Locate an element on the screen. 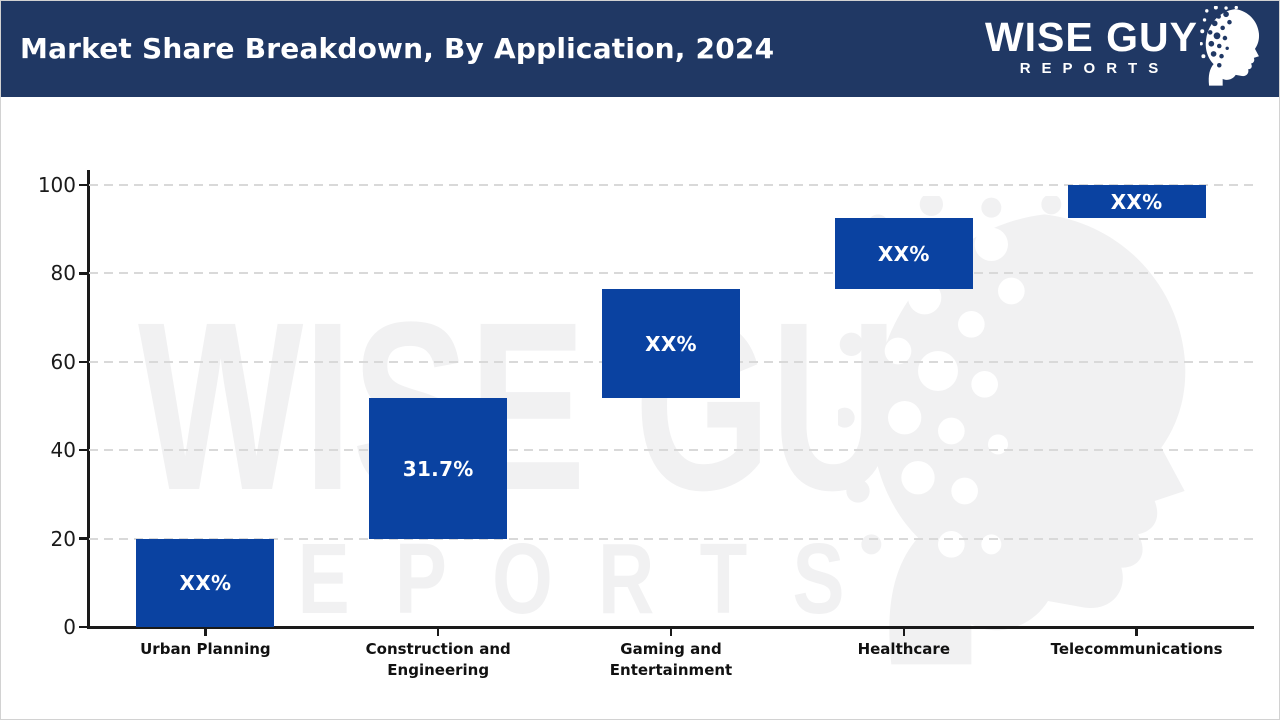  logo-subtext: REPORTS is located at coordinates (1094, 68).